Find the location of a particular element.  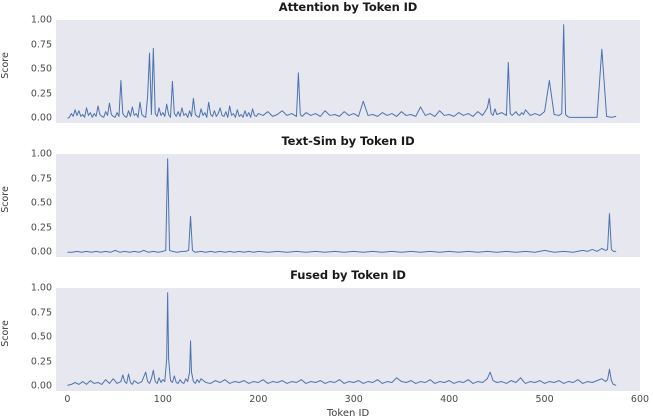

x-tick: 100 is located at coordinates (162, 399).